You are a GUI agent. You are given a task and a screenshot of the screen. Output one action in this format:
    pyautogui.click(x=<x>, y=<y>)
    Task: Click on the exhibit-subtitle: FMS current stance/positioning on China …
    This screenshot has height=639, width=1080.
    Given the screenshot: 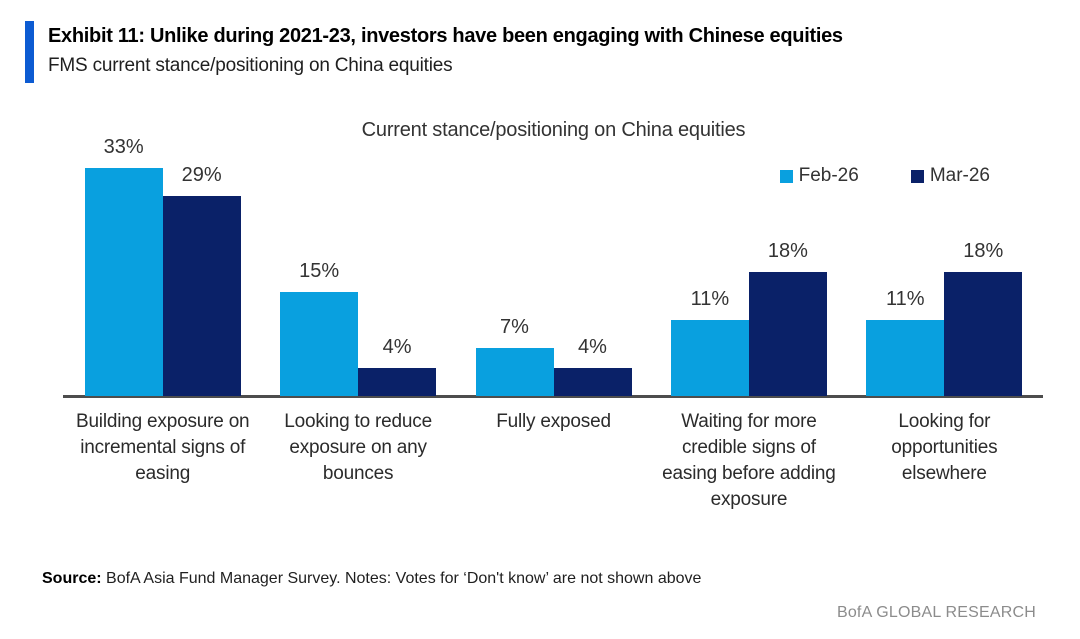 What is the action you would take?
    pyautogui.click(x=250, y=65)
    